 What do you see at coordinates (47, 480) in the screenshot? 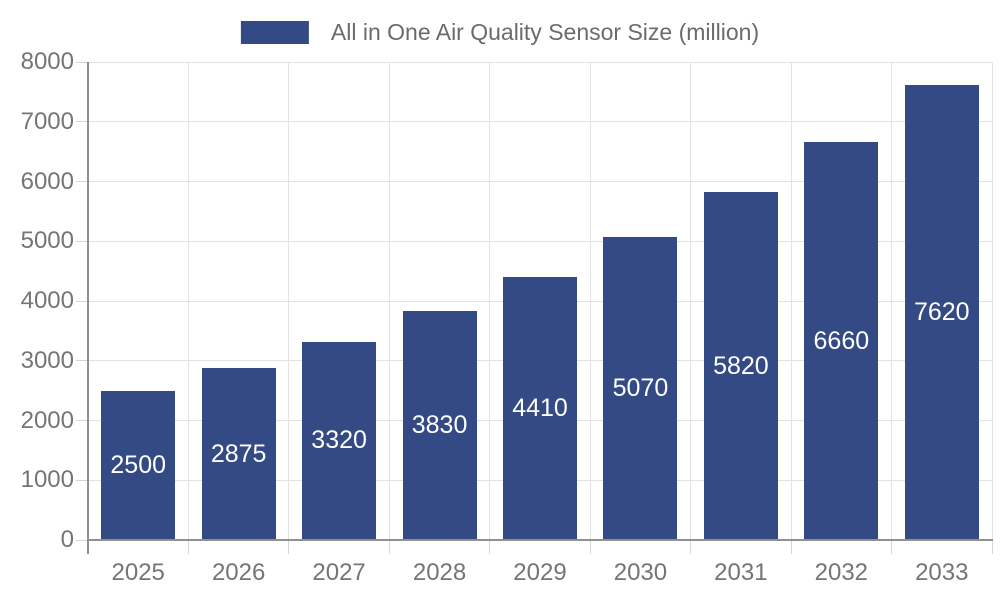
I see `y-tick-label: 1000` at bounding box center [47, 480].